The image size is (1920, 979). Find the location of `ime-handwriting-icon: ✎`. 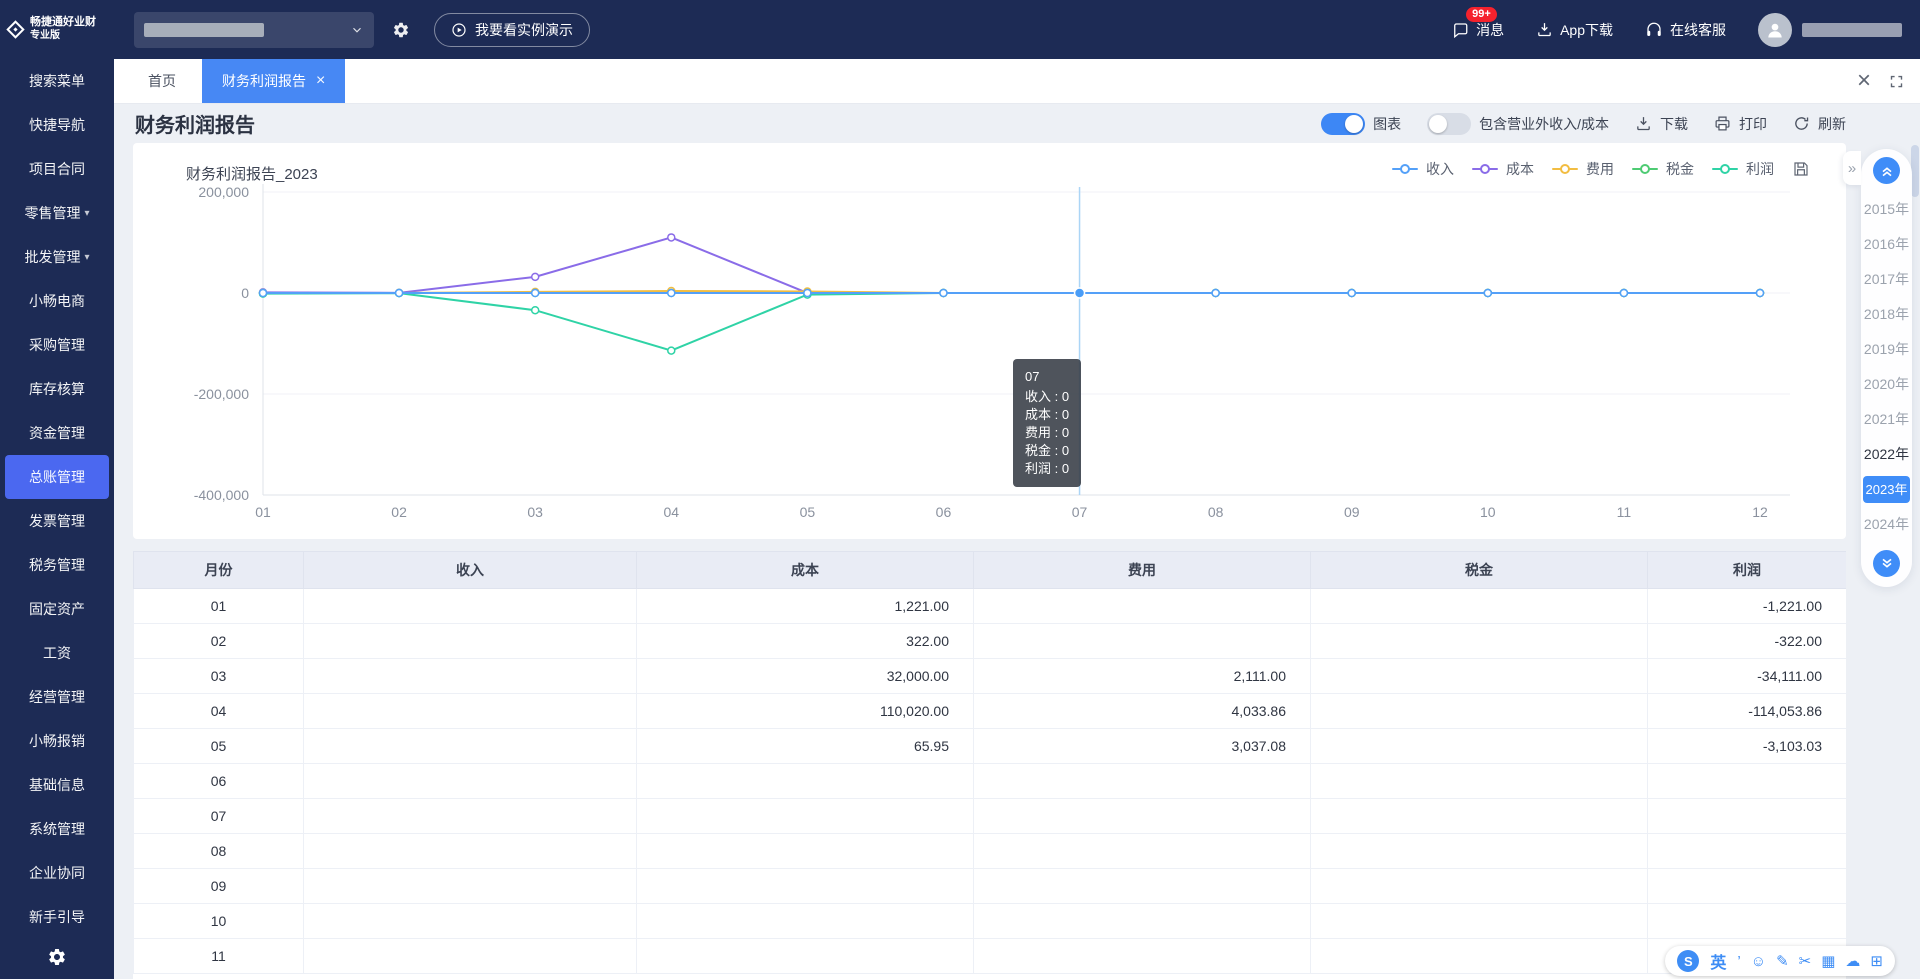

ime-handwriting-icon: ✎ is located at coordinates (1782, 961).